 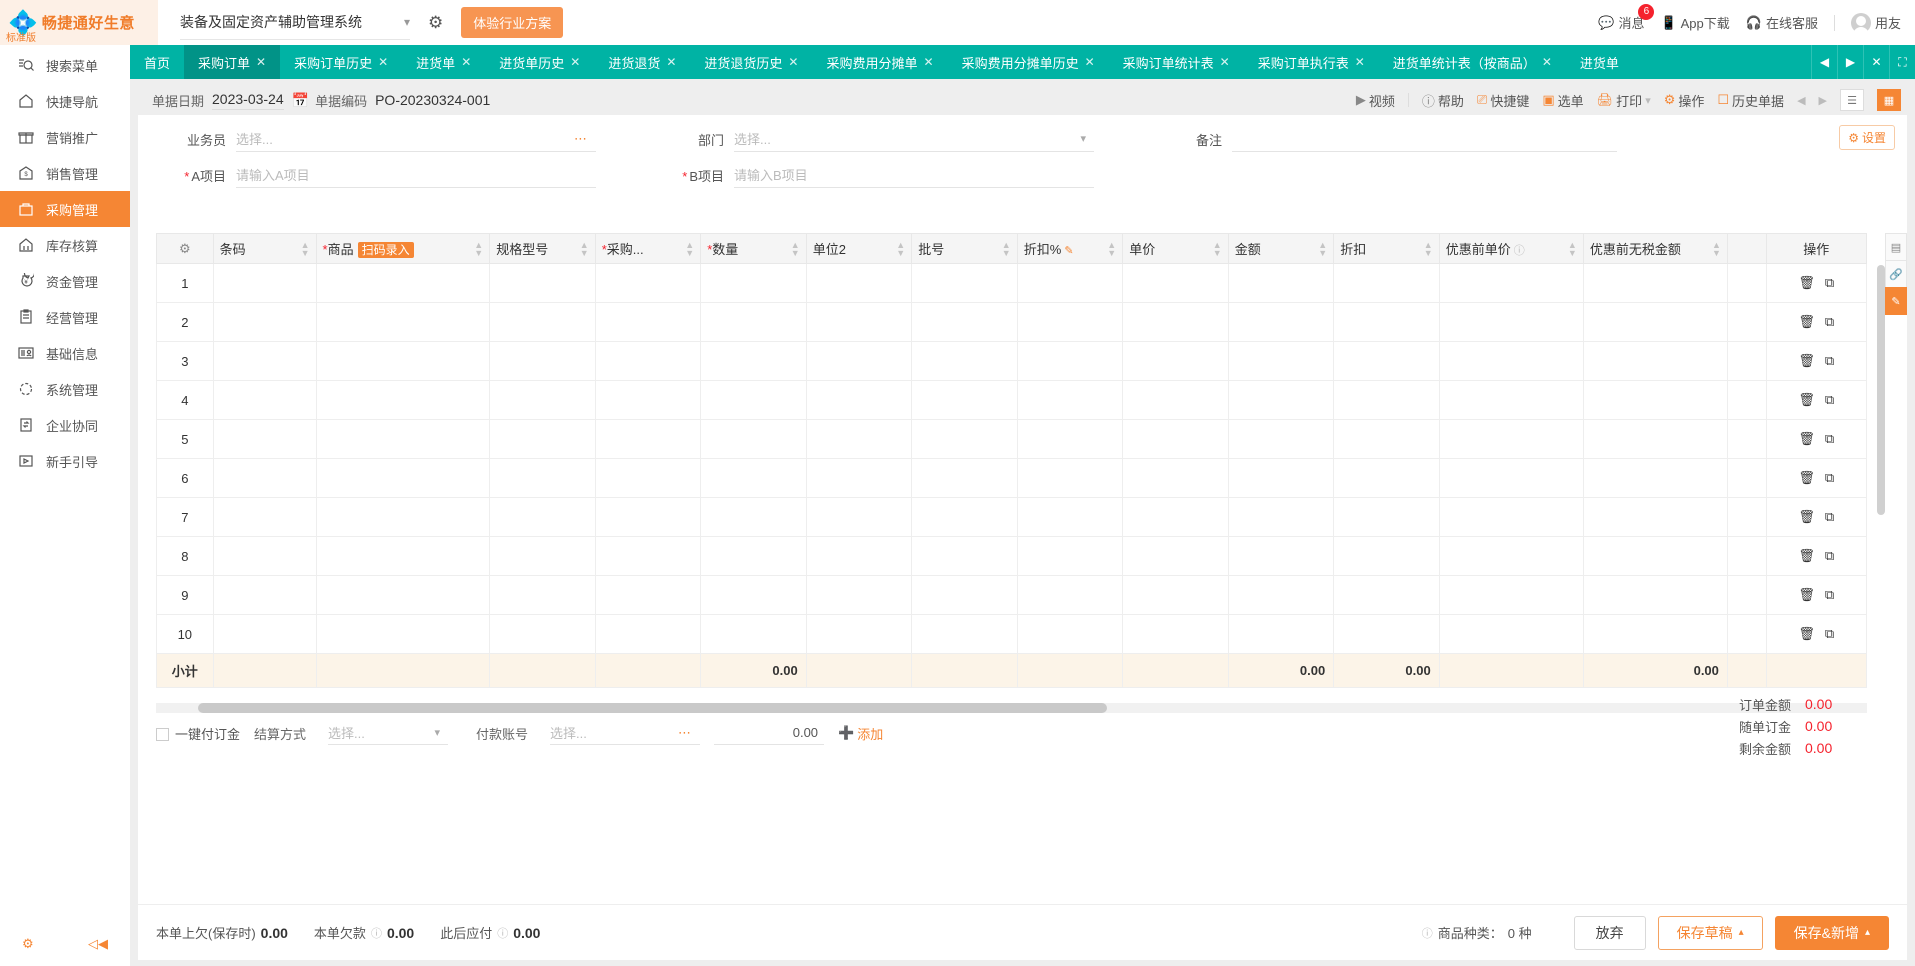 What do you see at coordinates (341, 62) in the screenshot?
I see `tab-2: 采购订单历史 ✕` at bounding box center [341, 62].